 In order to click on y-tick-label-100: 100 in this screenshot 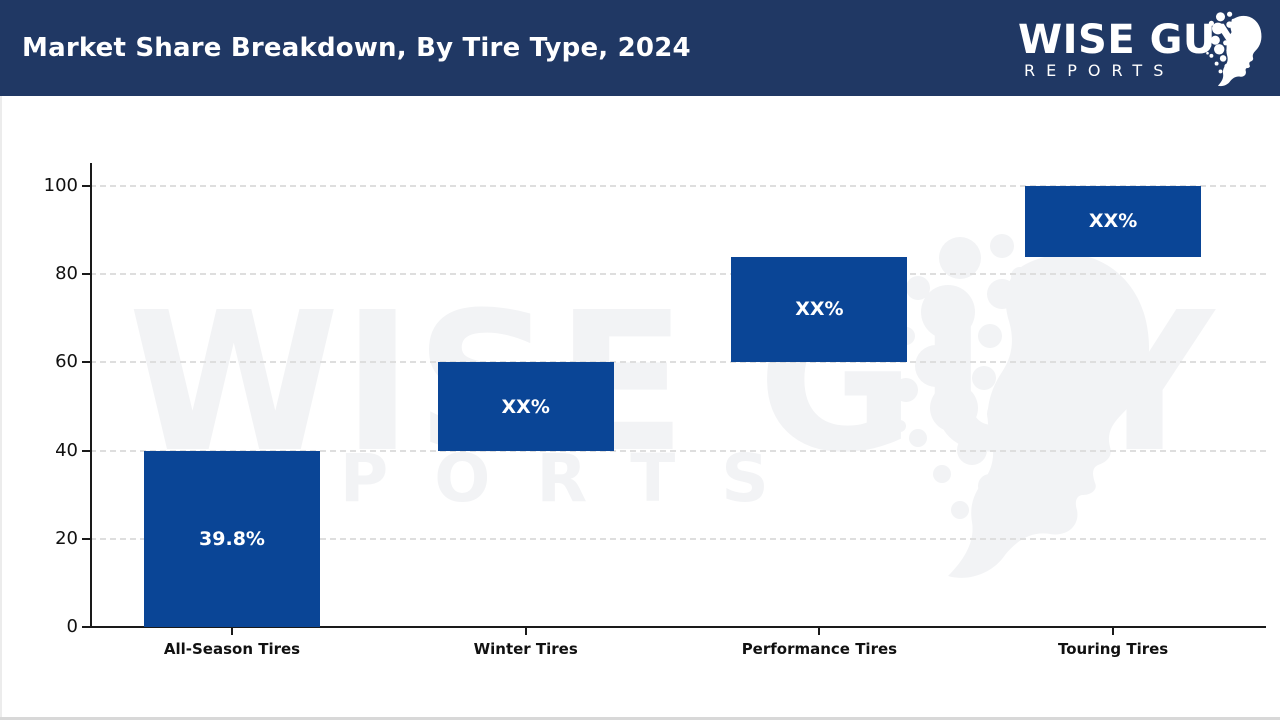, I will do `click(60, 185)`.